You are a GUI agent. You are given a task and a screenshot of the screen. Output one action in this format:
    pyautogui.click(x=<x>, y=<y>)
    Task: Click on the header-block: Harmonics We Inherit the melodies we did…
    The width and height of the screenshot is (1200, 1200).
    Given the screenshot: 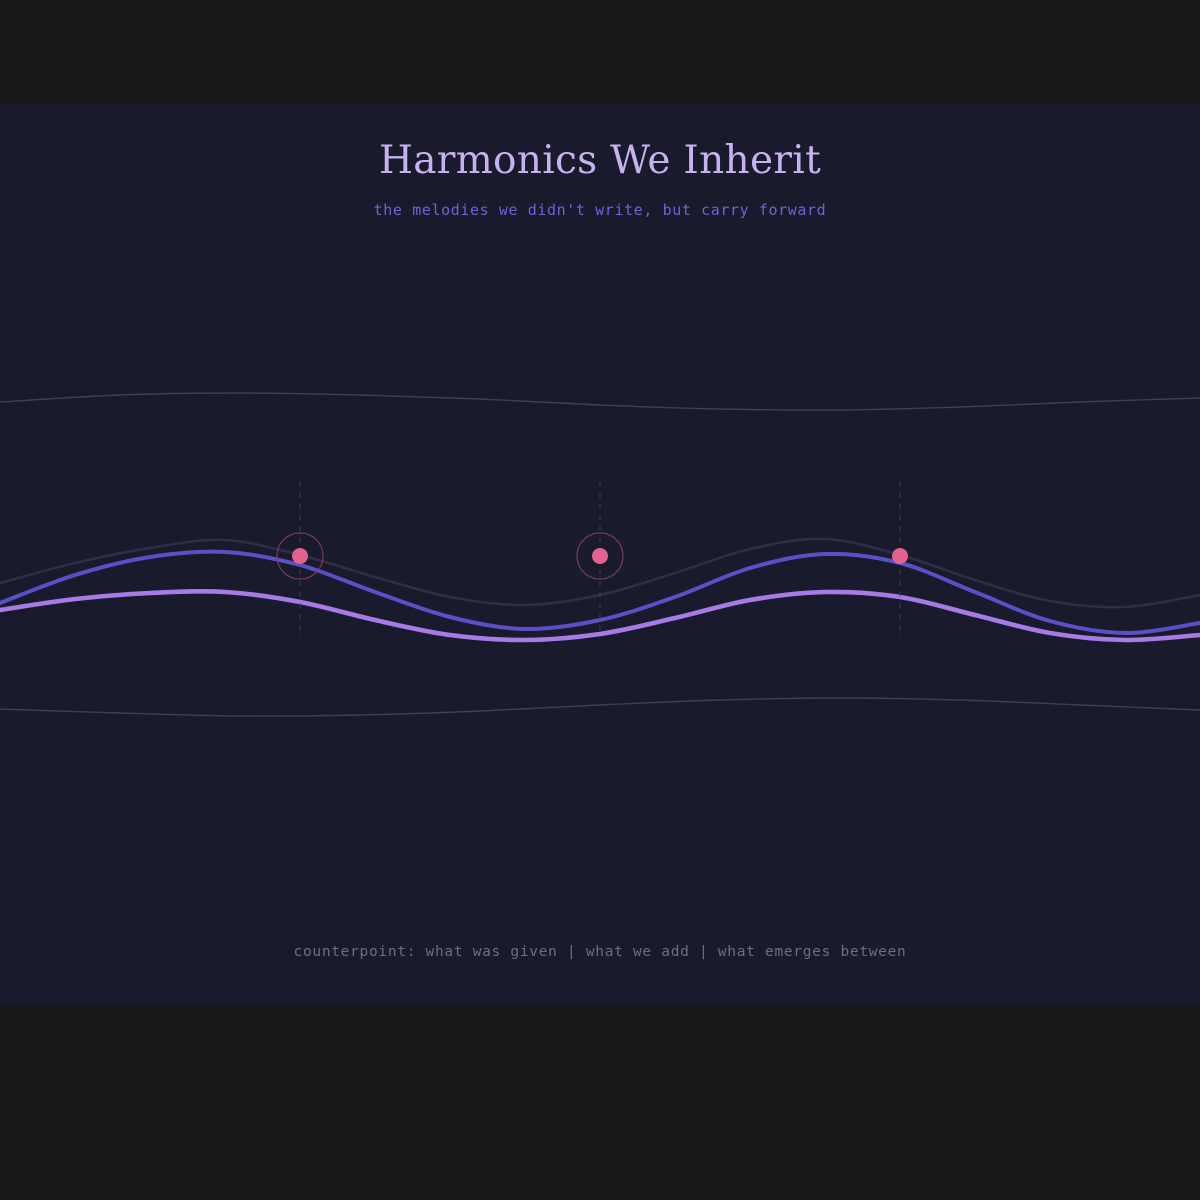 What is the action you would take?
    pyautogui.click(x=600, y=162)
    